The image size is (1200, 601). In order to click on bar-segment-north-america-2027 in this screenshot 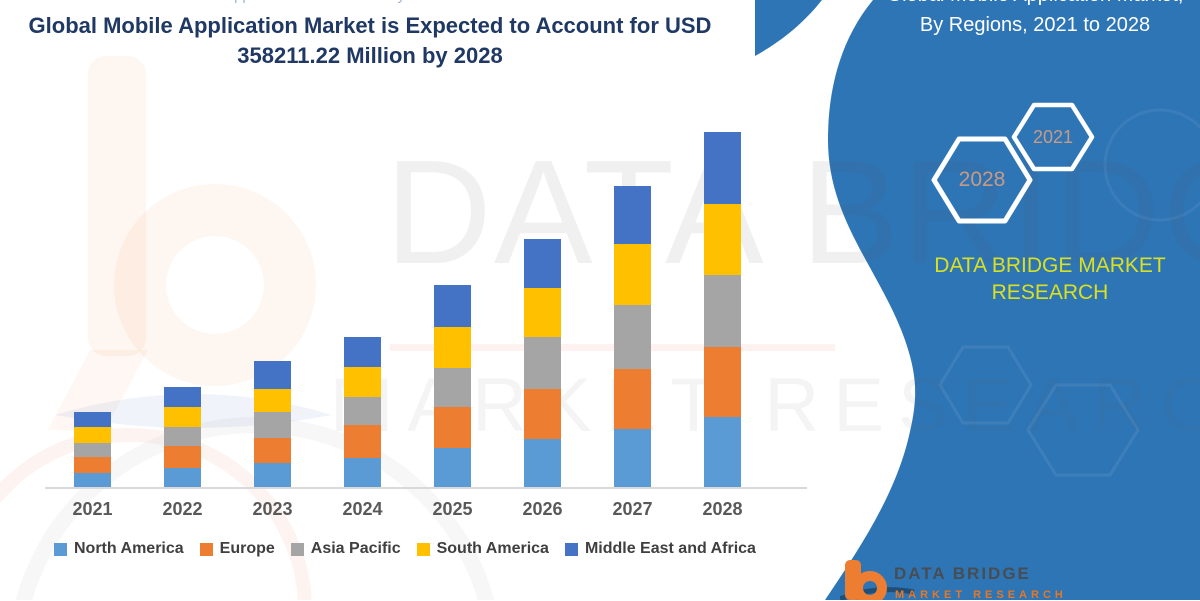, I will do `click(632, 458)`.